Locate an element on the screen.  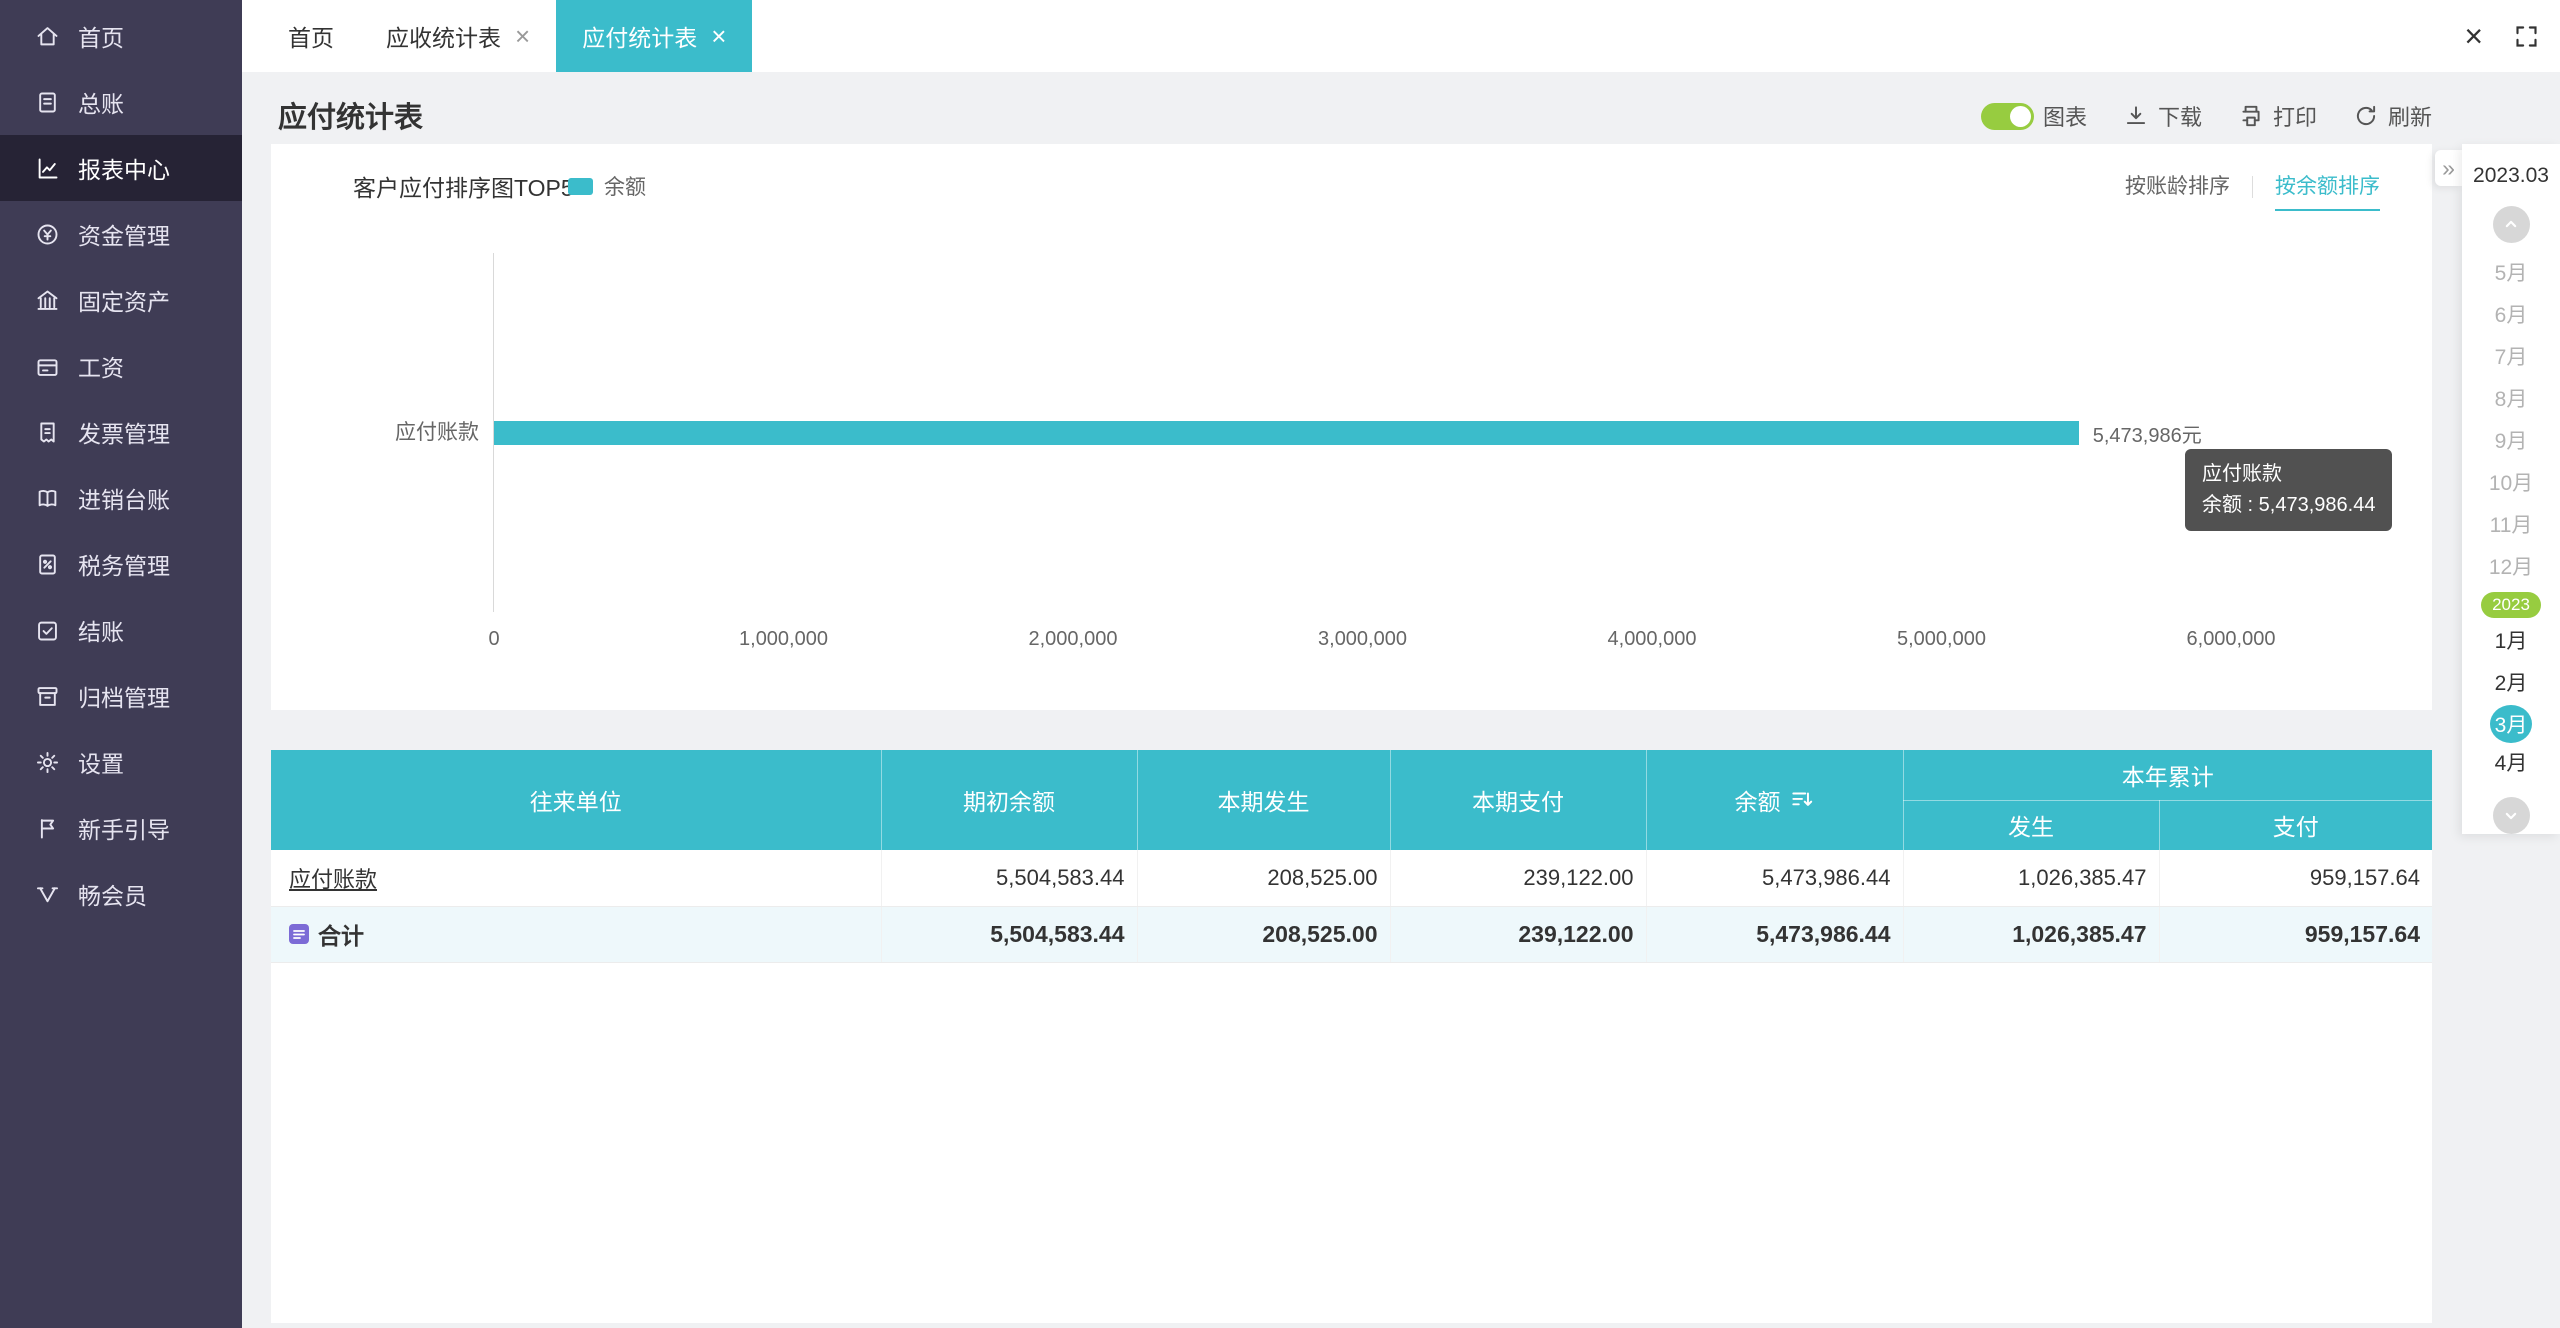
sidebar-item-label: 结账 is located at coordinates (101, 632).